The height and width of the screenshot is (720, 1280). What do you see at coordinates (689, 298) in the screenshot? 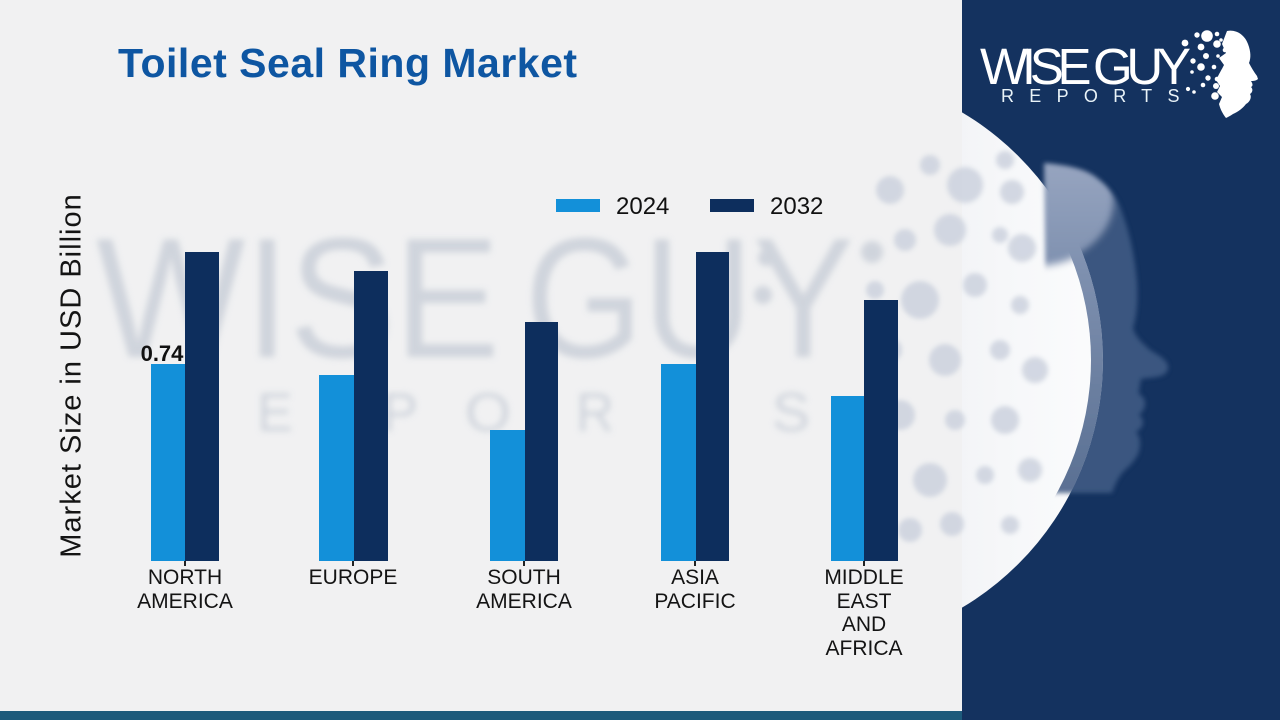
I see `svg-text: GUY` at bounding box center [689, 298].